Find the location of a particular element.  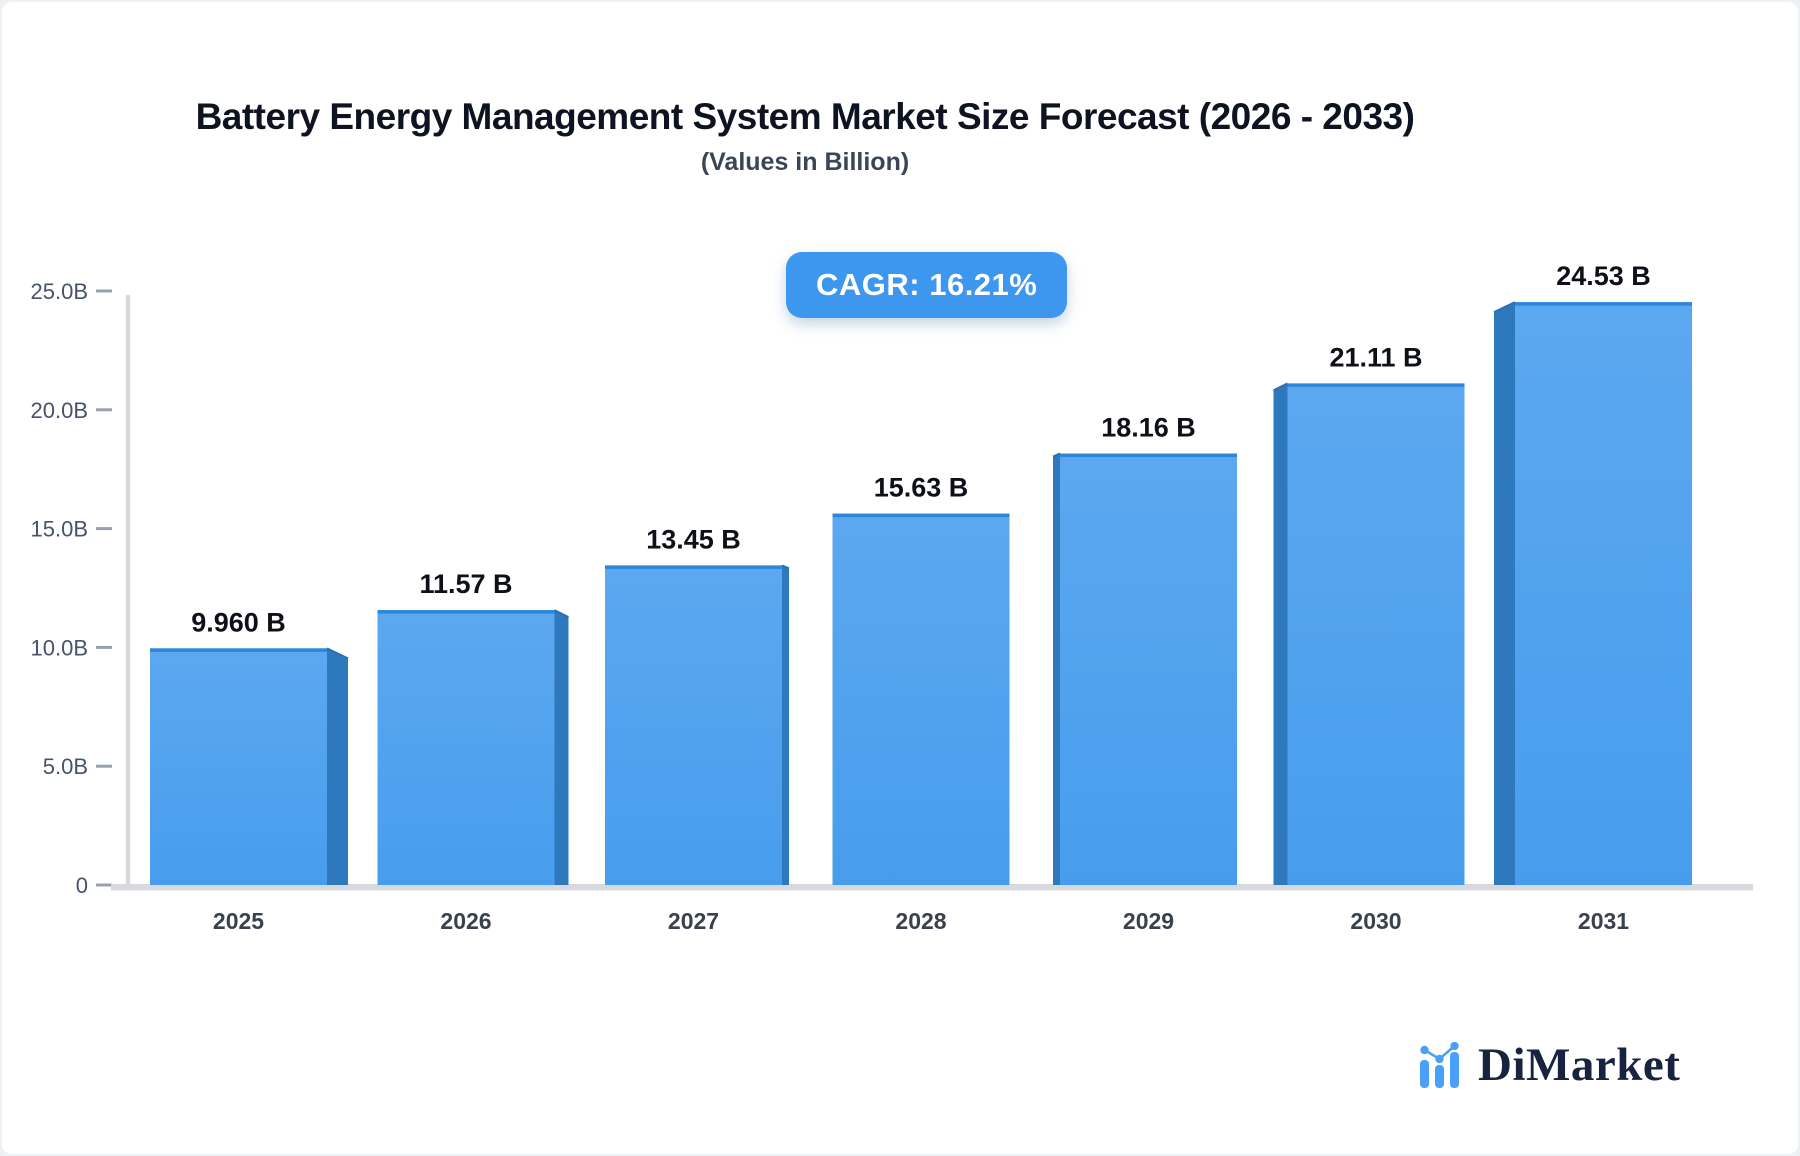

x-tick-label-2027: 2027 is located at coordinates (693, 921).